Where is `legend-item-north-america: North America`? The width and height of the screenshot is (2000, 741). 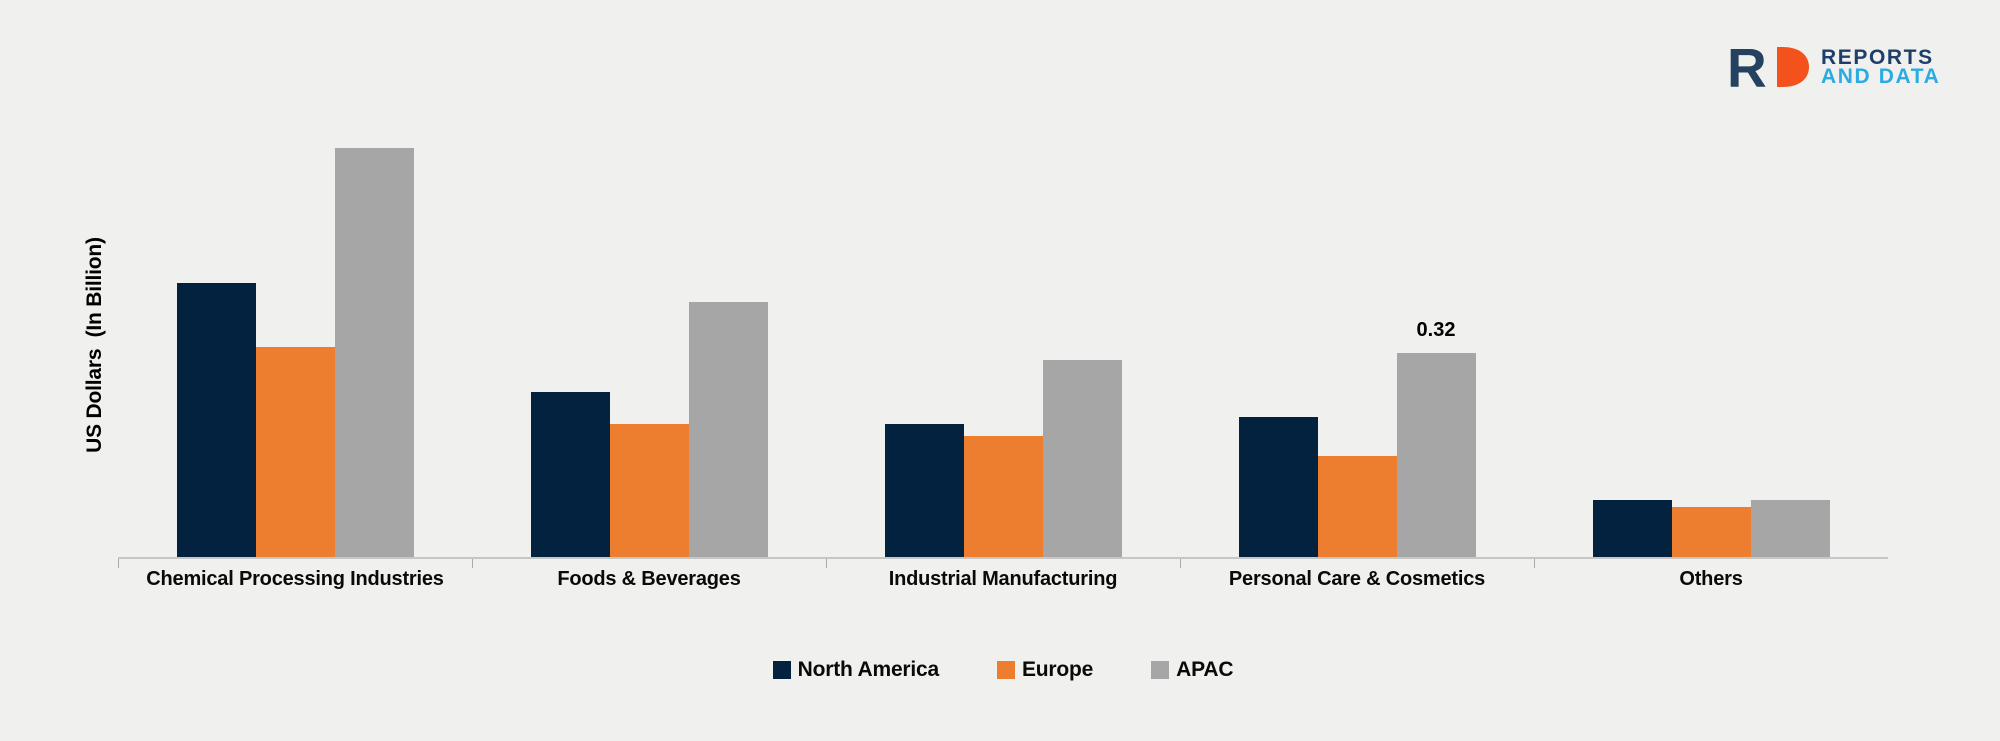
legend-item-north-america: North America is located at coordinates (856, 670).